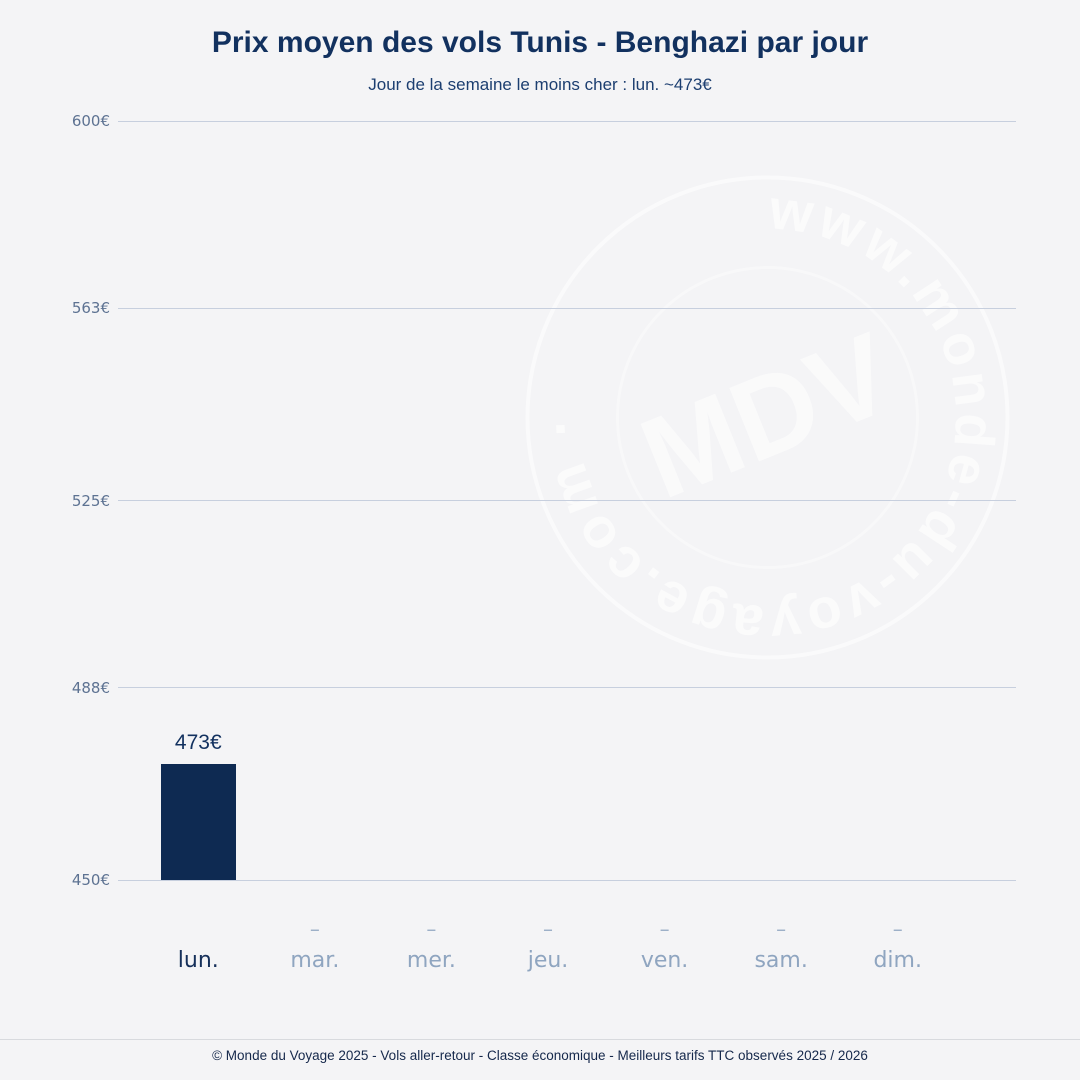  I want to click on bar-value-label-lun: 473€, so click(198, 742).